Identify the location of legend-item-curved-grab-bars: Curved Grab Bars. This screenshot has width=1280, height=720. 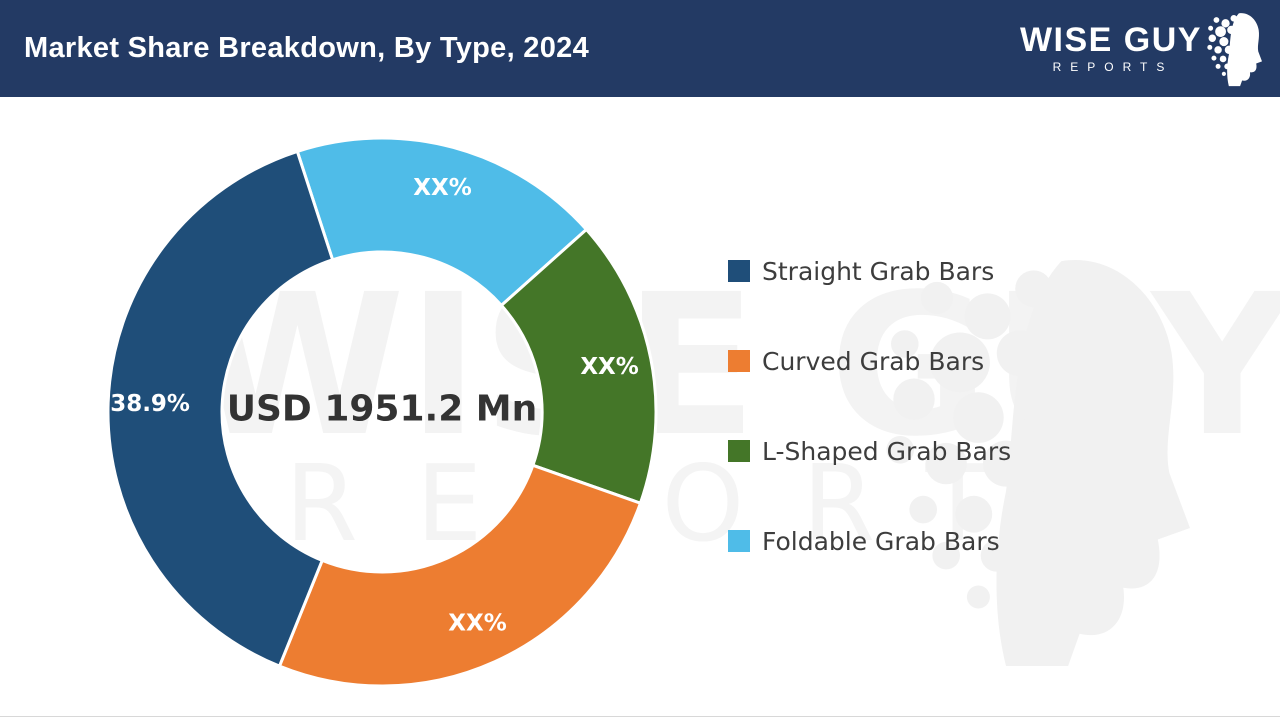
(869, 361).